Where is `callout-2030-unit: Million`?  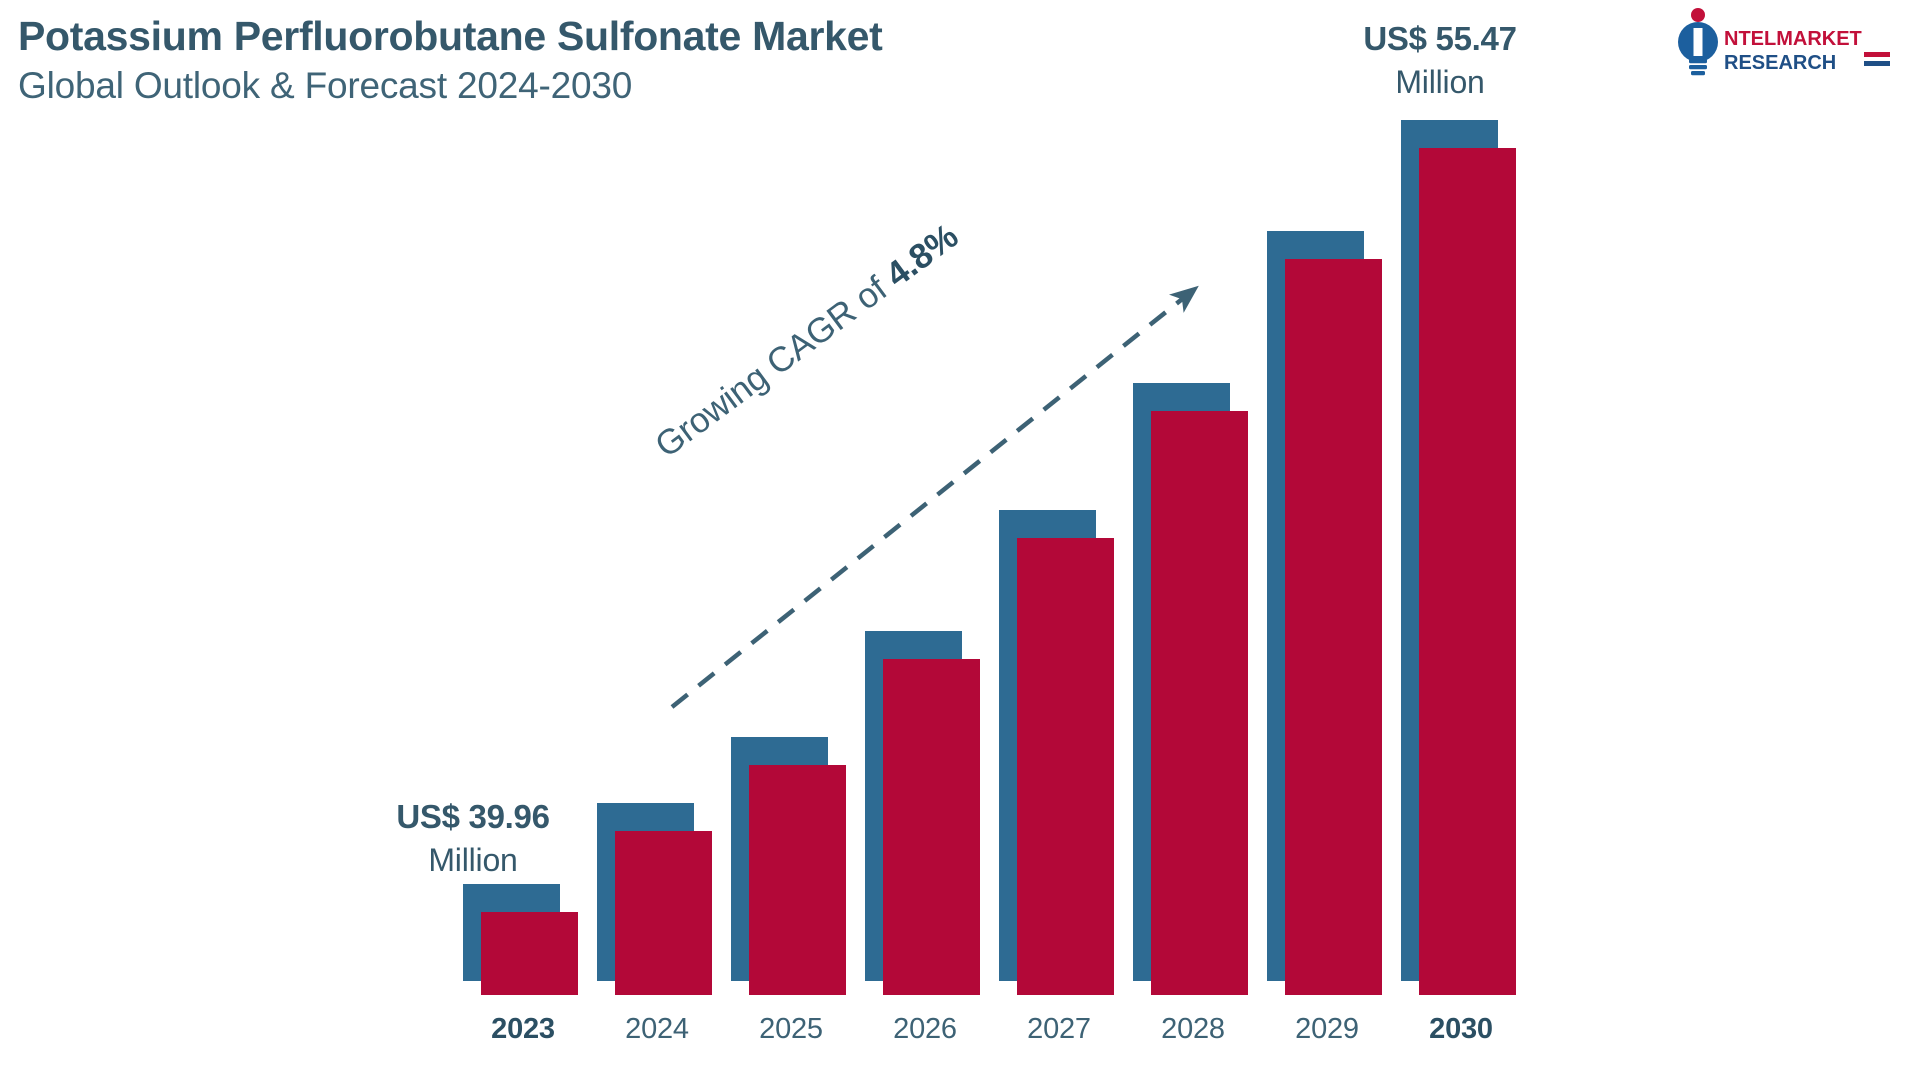 callout-2030-unit: Million is located at coordinates (1440, 82).